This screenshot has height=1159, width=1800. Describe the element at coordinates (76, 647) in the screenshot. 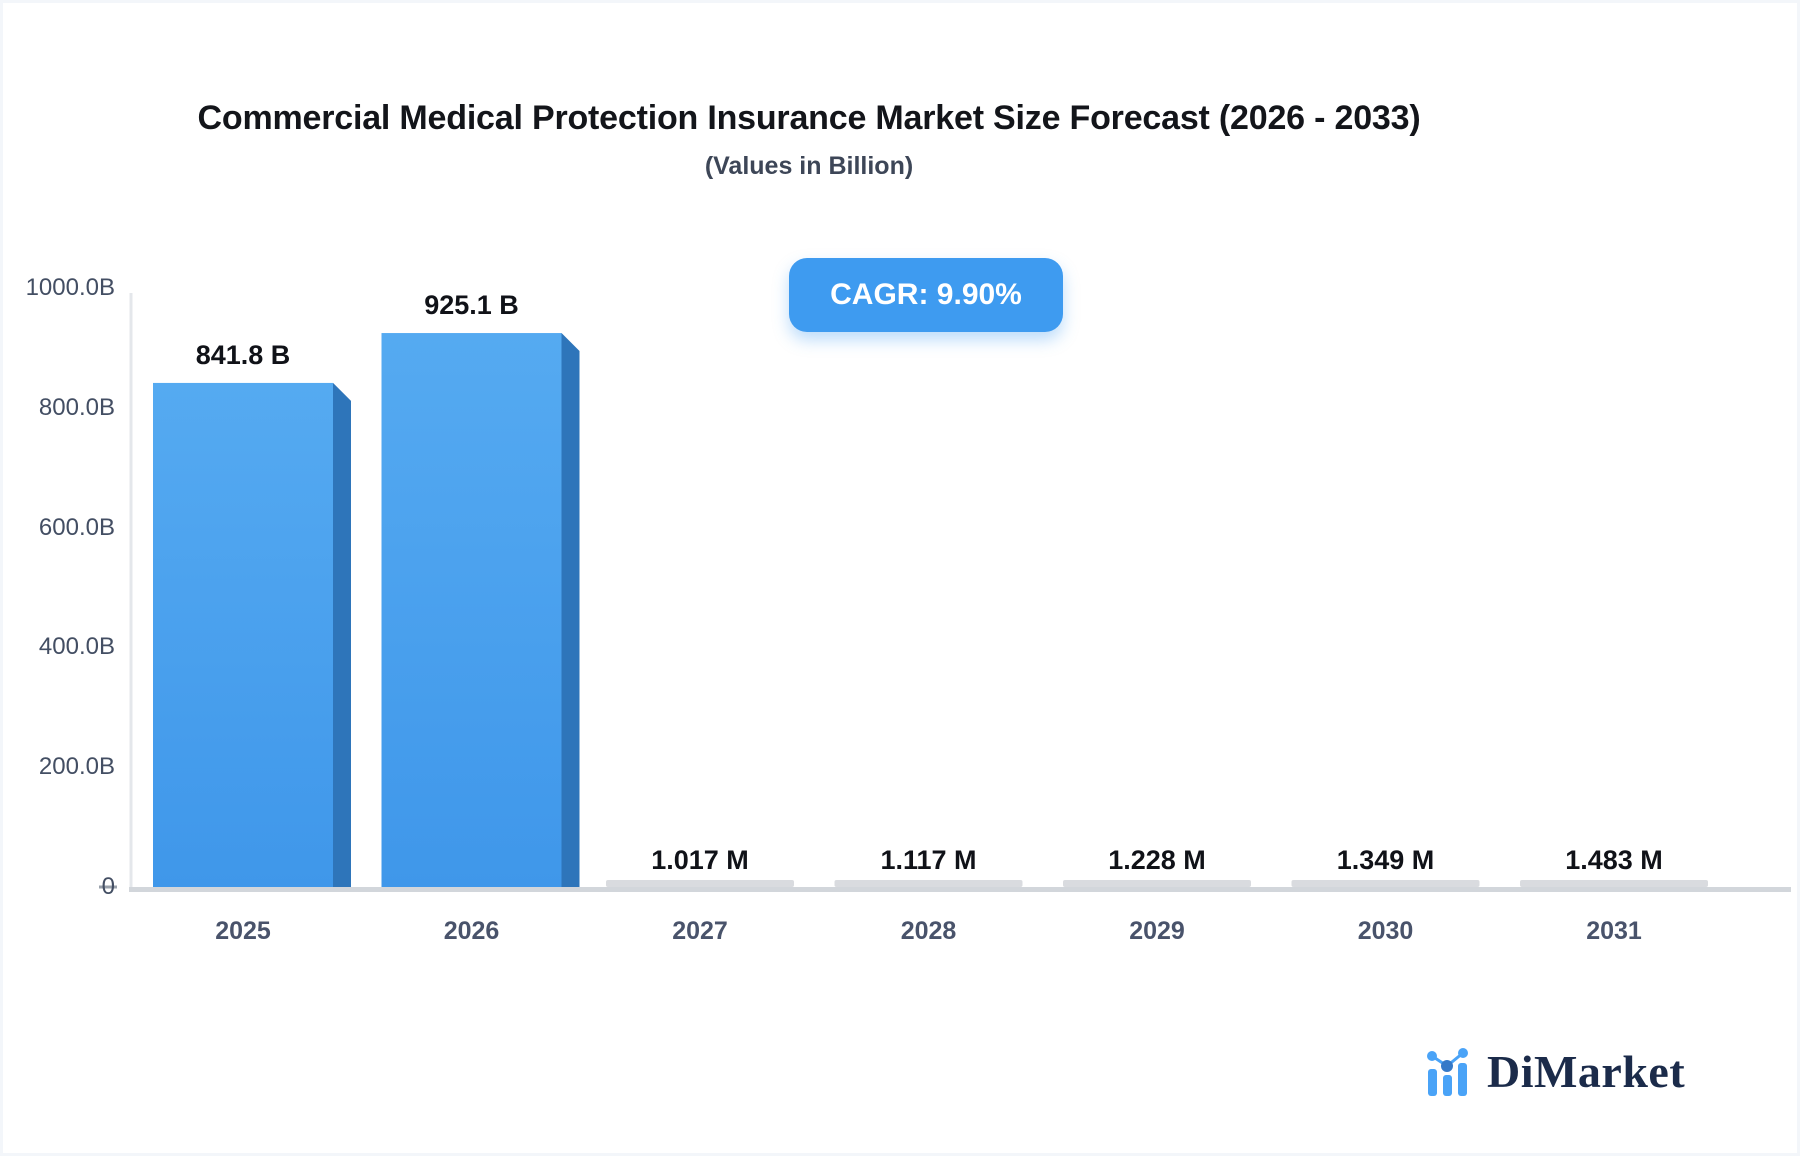

I see `y-tick-label-400.0B: 400.0B` at that location.